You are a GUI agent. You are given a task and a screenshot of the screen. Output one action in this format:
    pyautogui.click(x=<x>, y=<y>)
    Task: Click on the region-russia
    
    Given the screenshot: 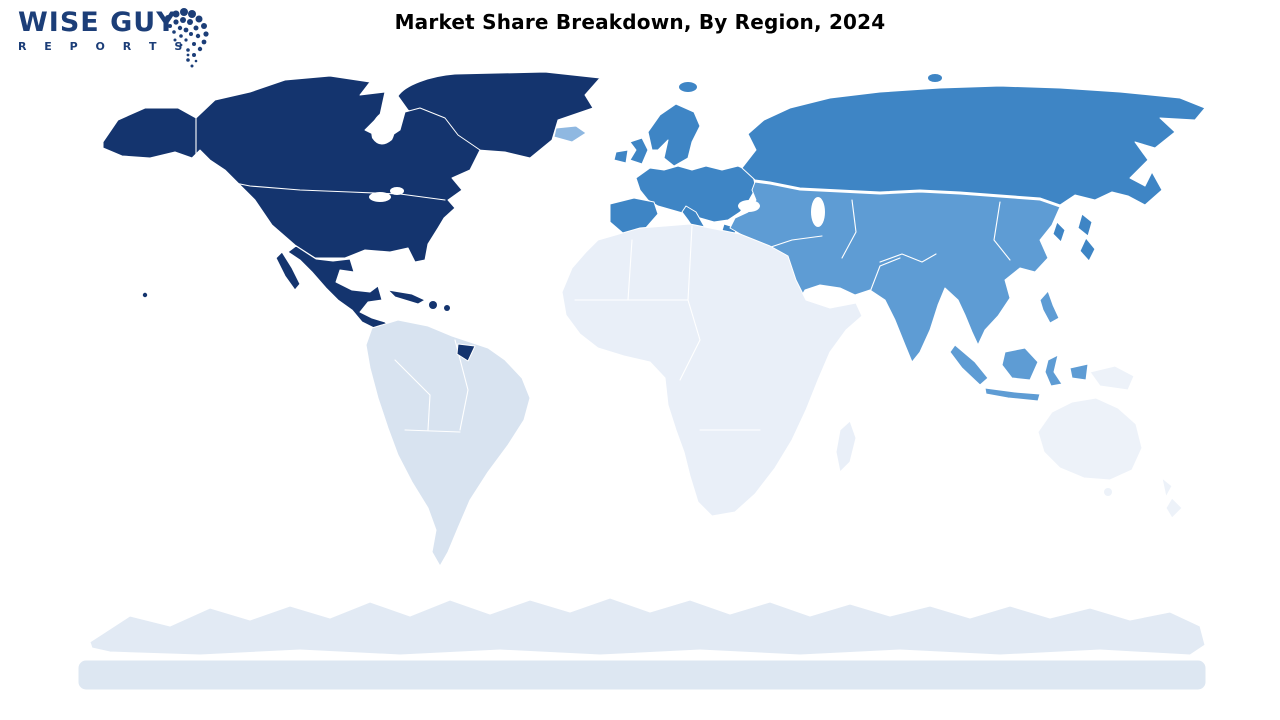 What is the action you would take?
    pyautogui.click(x=973, y=145)
    